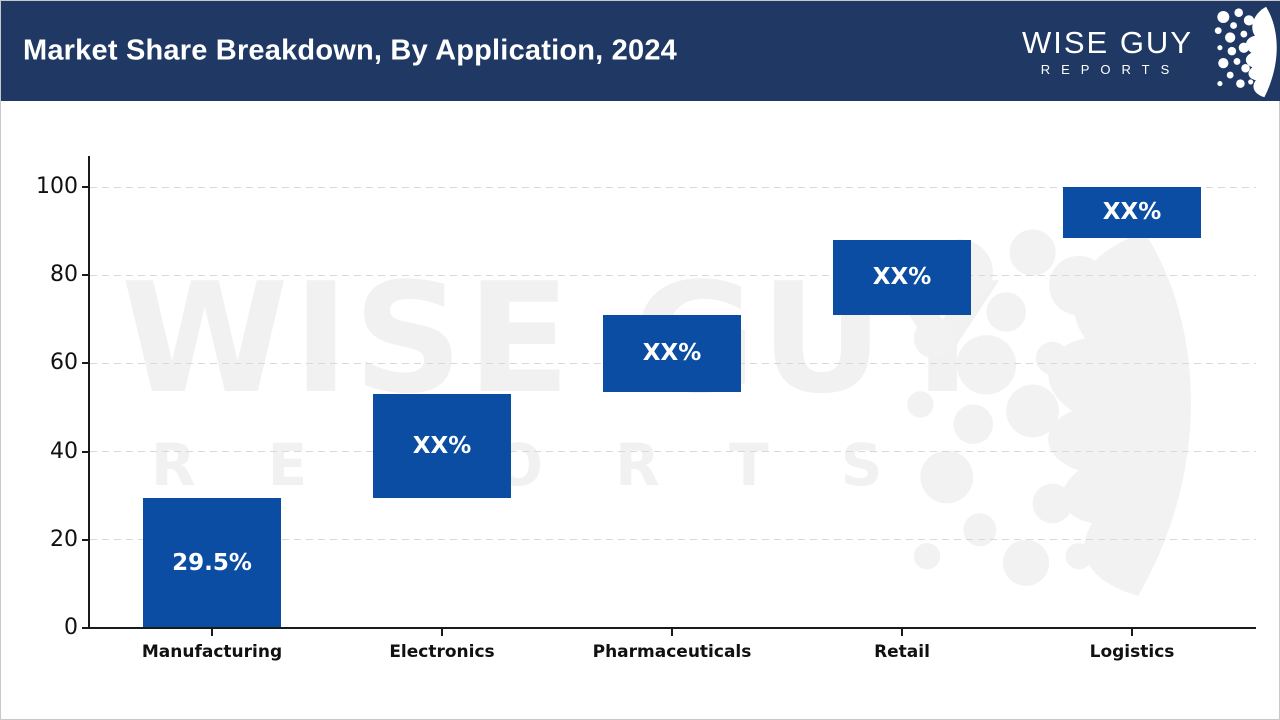 This screenshot has height=720, width=1280. I want to click on logo-wordmark: WISE GUY, so click(1107, 42).